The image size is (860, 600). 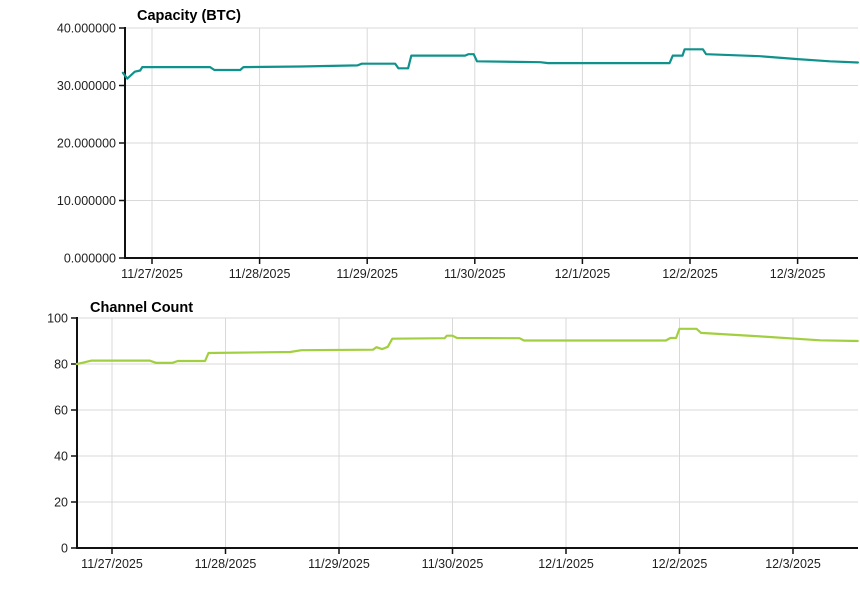 I want to click on channel-count-x-tick-label: 11/29/2025, so click(x=339, y=564).